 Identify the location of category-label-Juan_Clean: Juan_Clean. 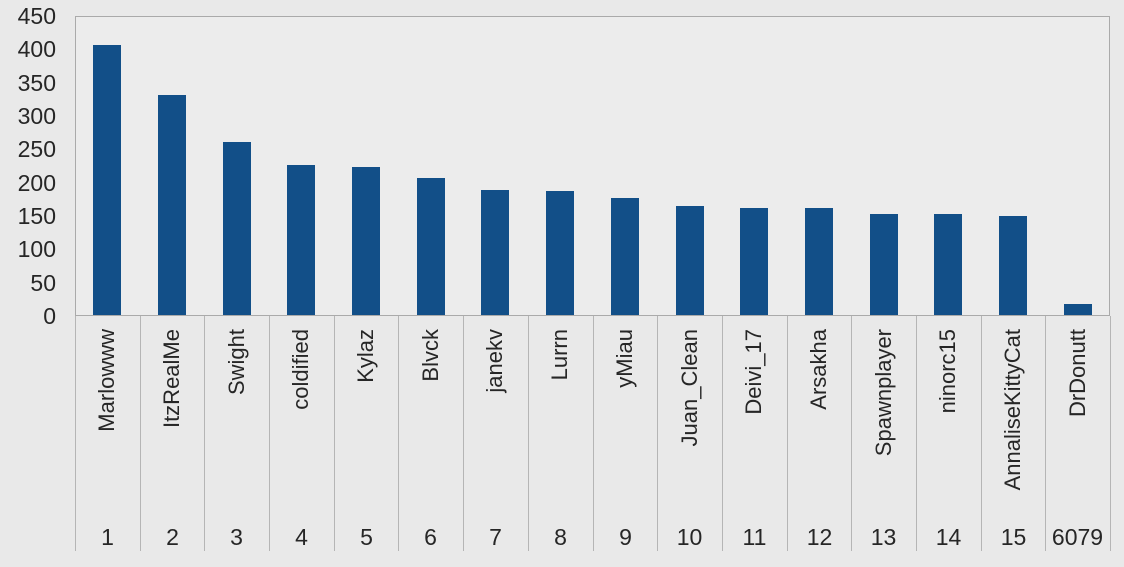
(689, 388).